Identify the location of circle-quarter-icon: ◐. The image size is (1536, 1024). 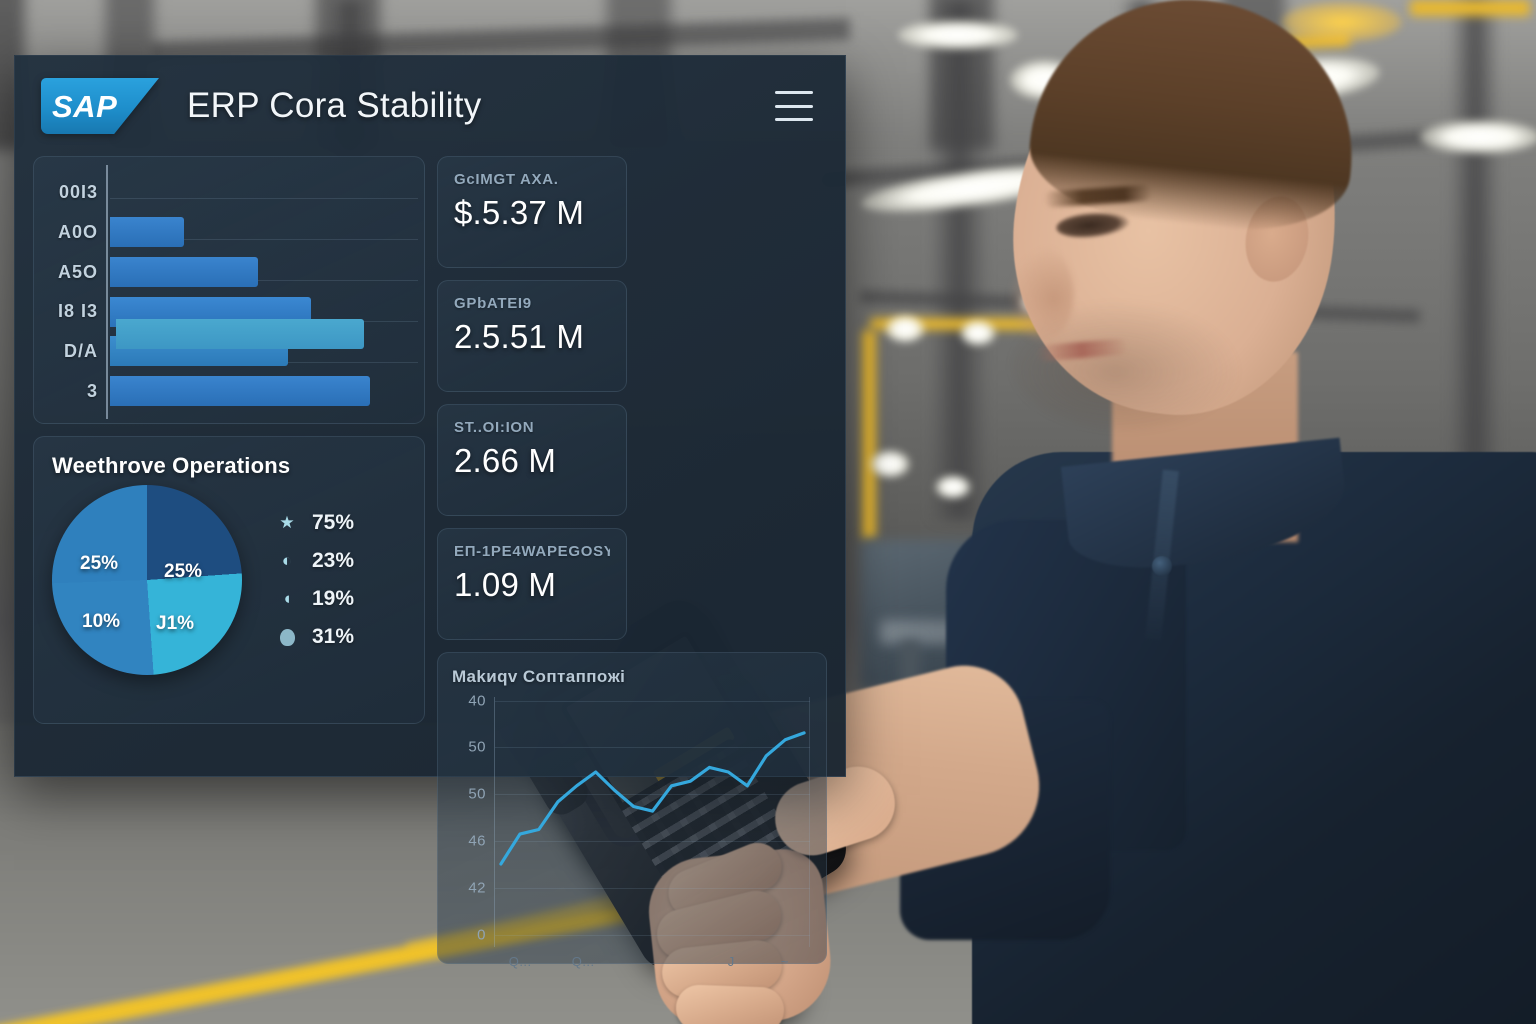
(287, 560).